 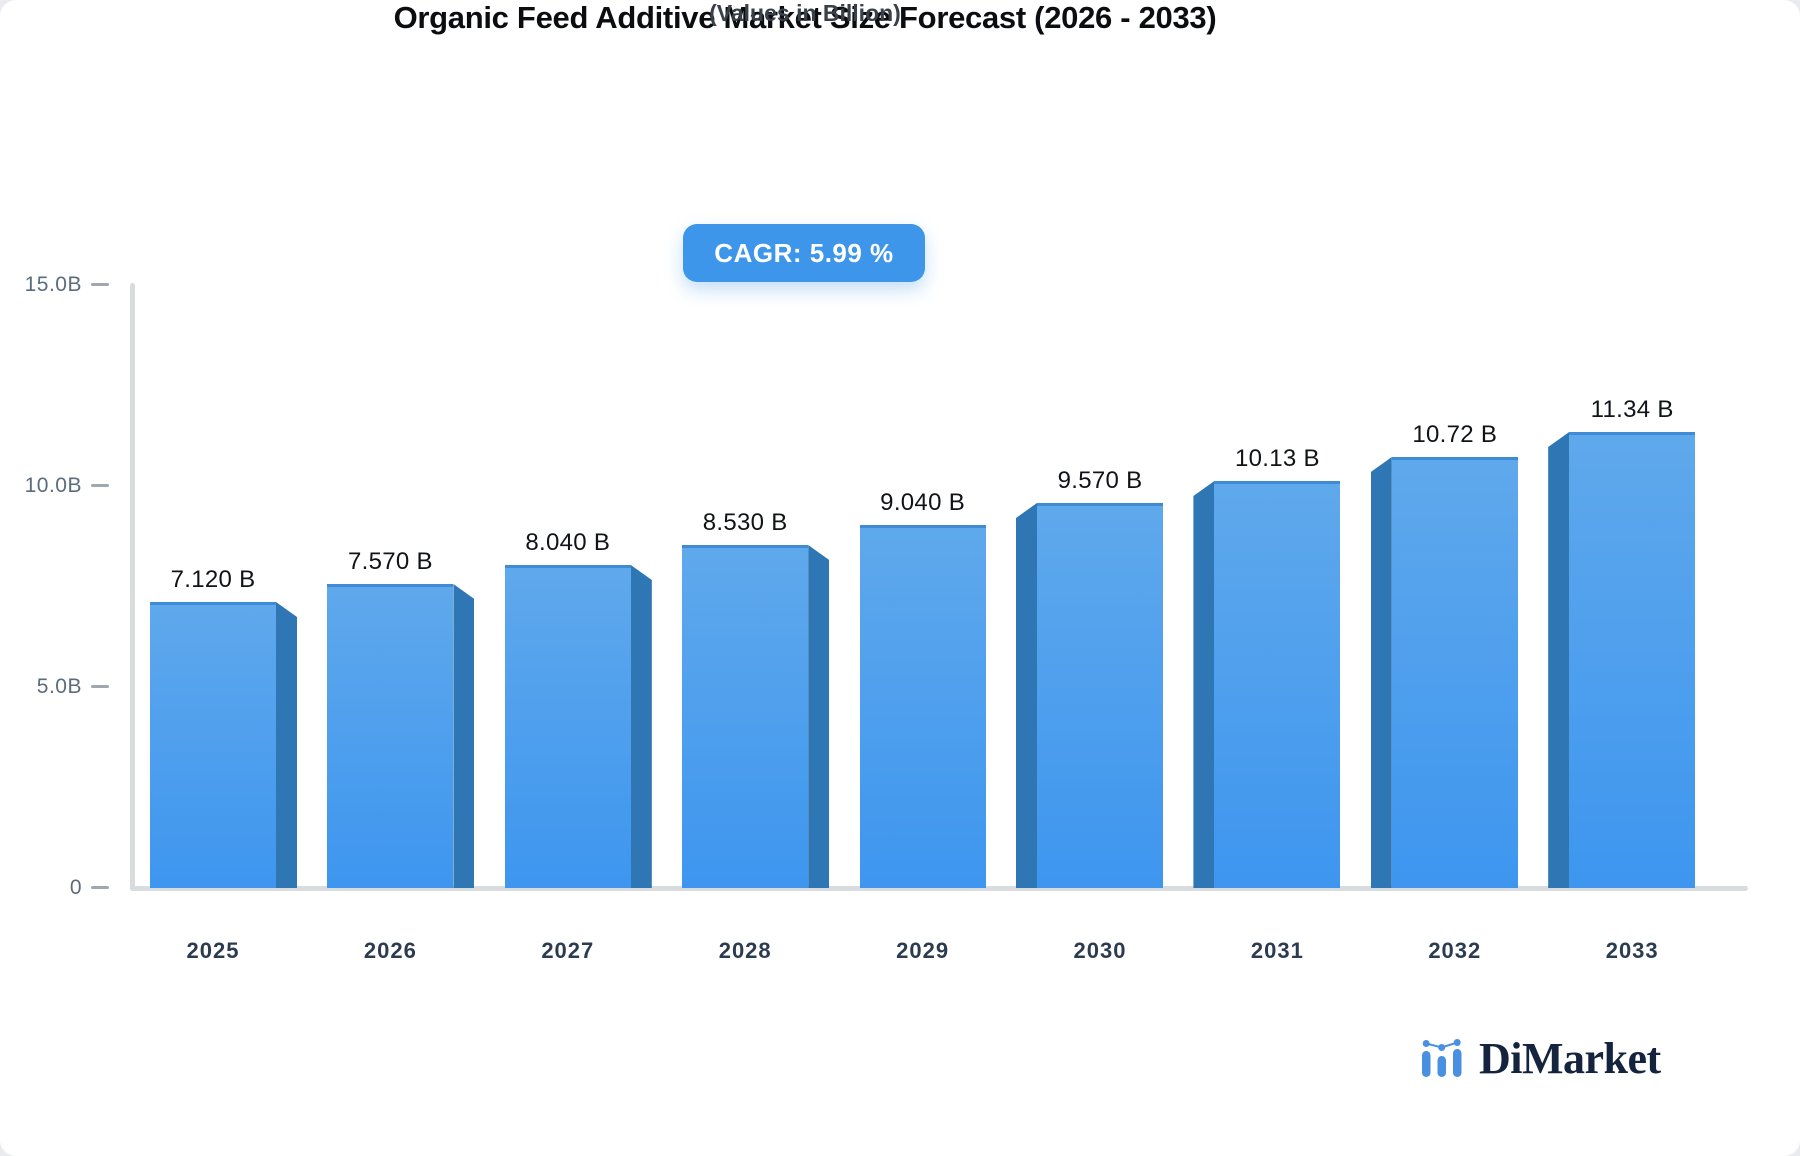 What do you see at coordinates (745, 522) in the screenshot?
I see `bar-value-label: 8.530 B` at bounding box center [745, 522].